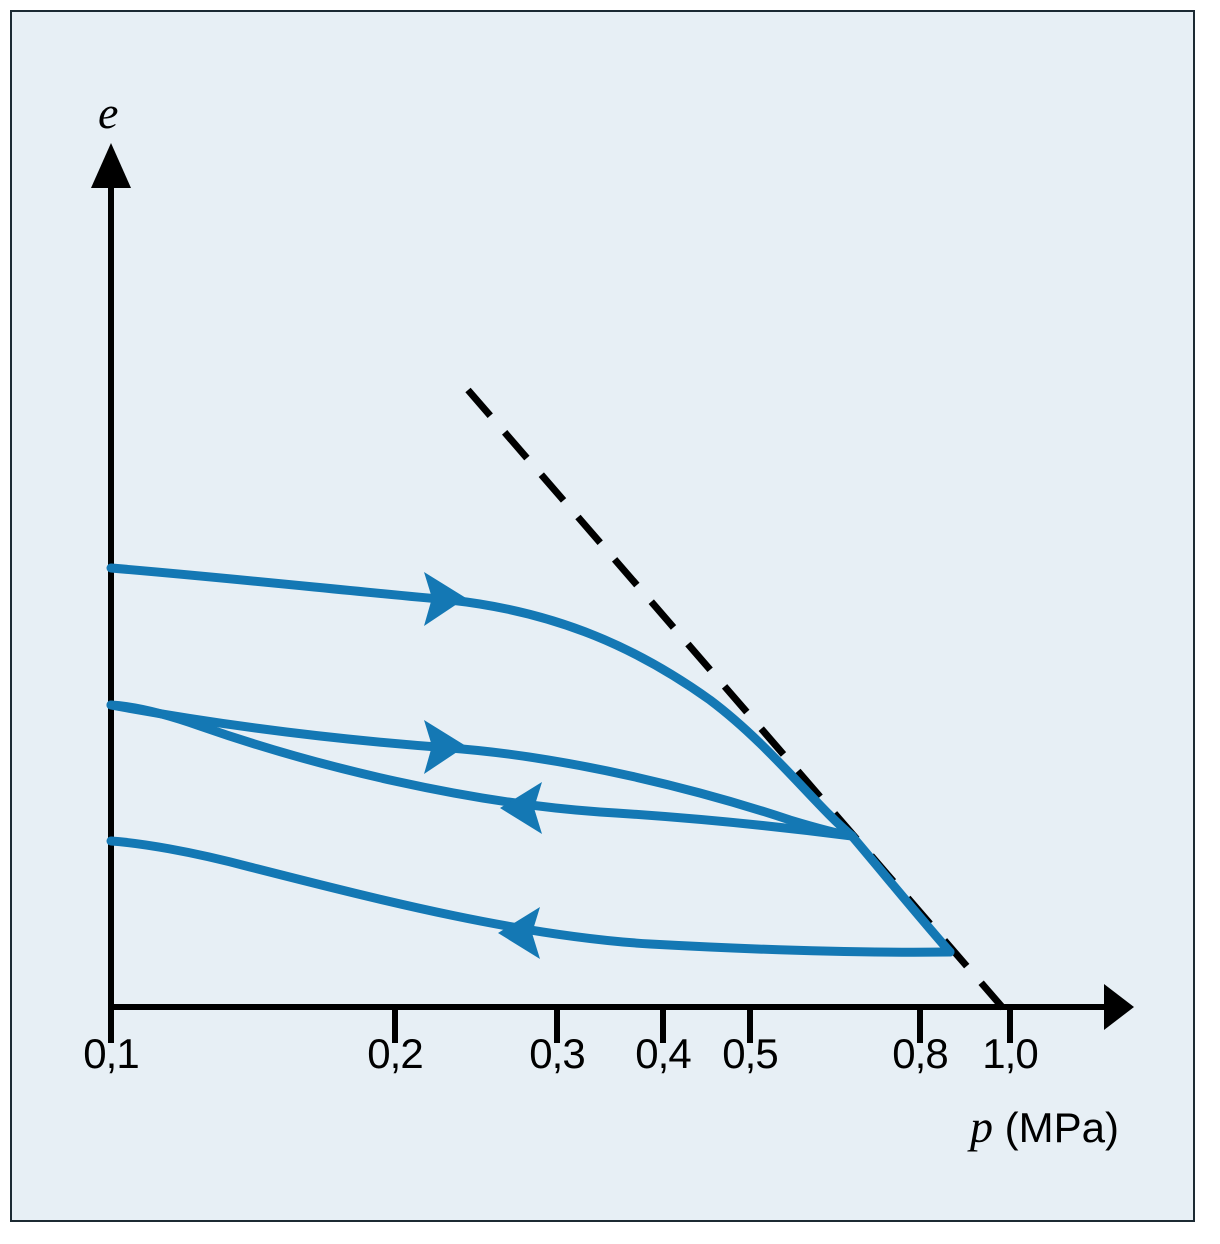 The height and width of the screenshot is (1244, 1220). What do you see at coordinates (1010, 1053) in the screenshot?
I see `xtick-label-6: 1,0` at bounding box center [1010, 1053].